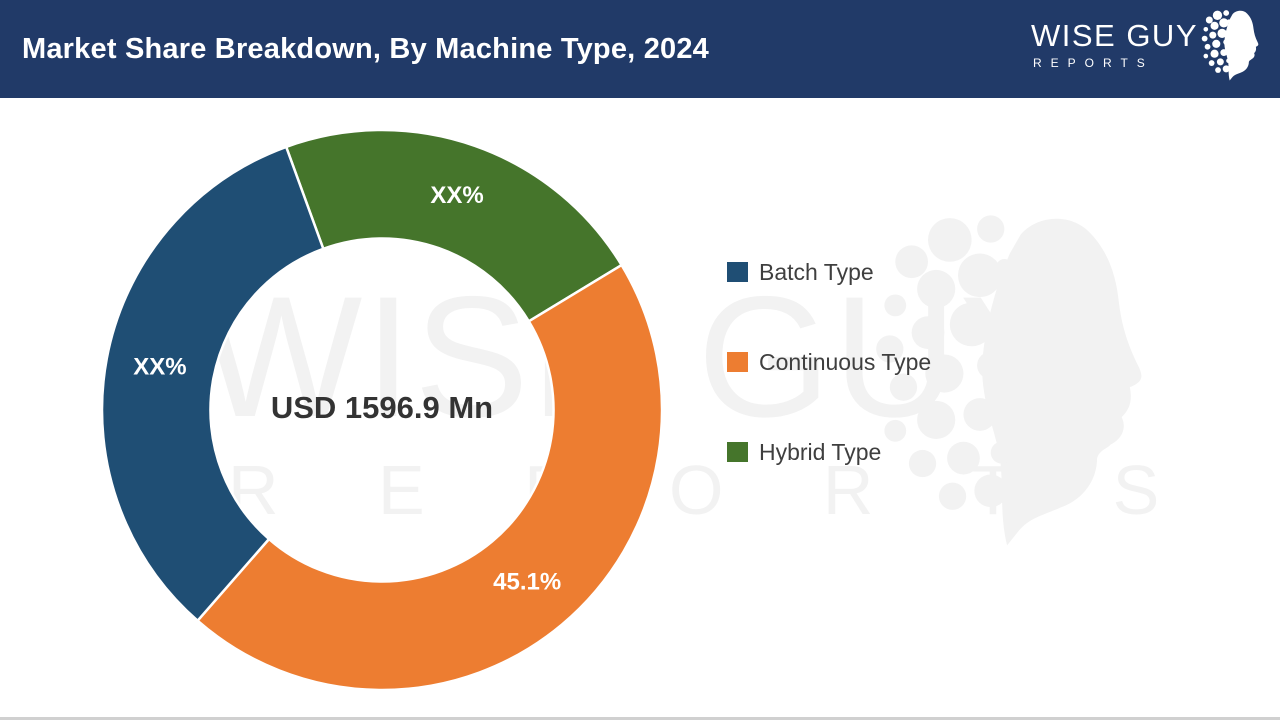 The height and width of the screenshot is (720, 1280). I want to click on slice-label-continuous-type: 45.1%, so click(527, 582).